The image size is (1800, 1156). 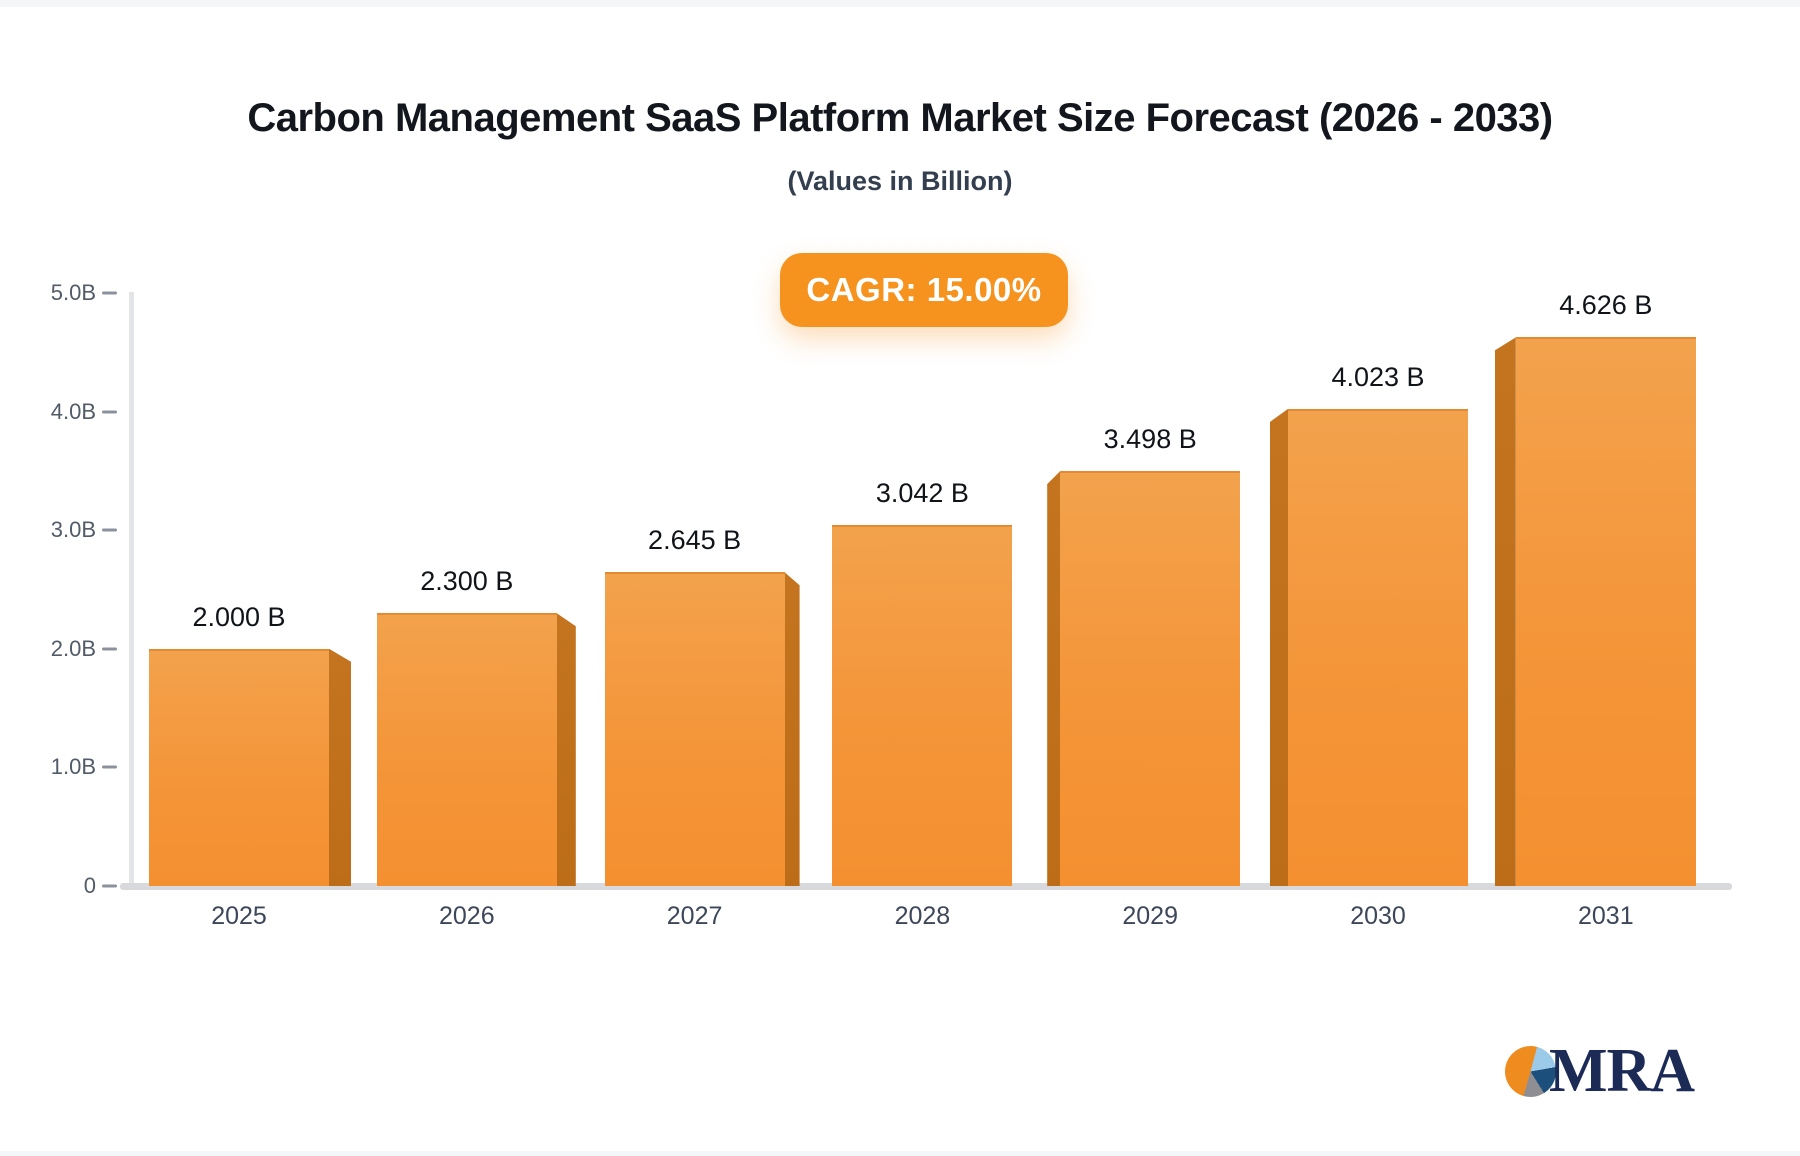 What do you see at coordinates (1605, 916) in the screenshot?
I see `x-axis-label-2031: 2031` at bounding box center [1605, 916].